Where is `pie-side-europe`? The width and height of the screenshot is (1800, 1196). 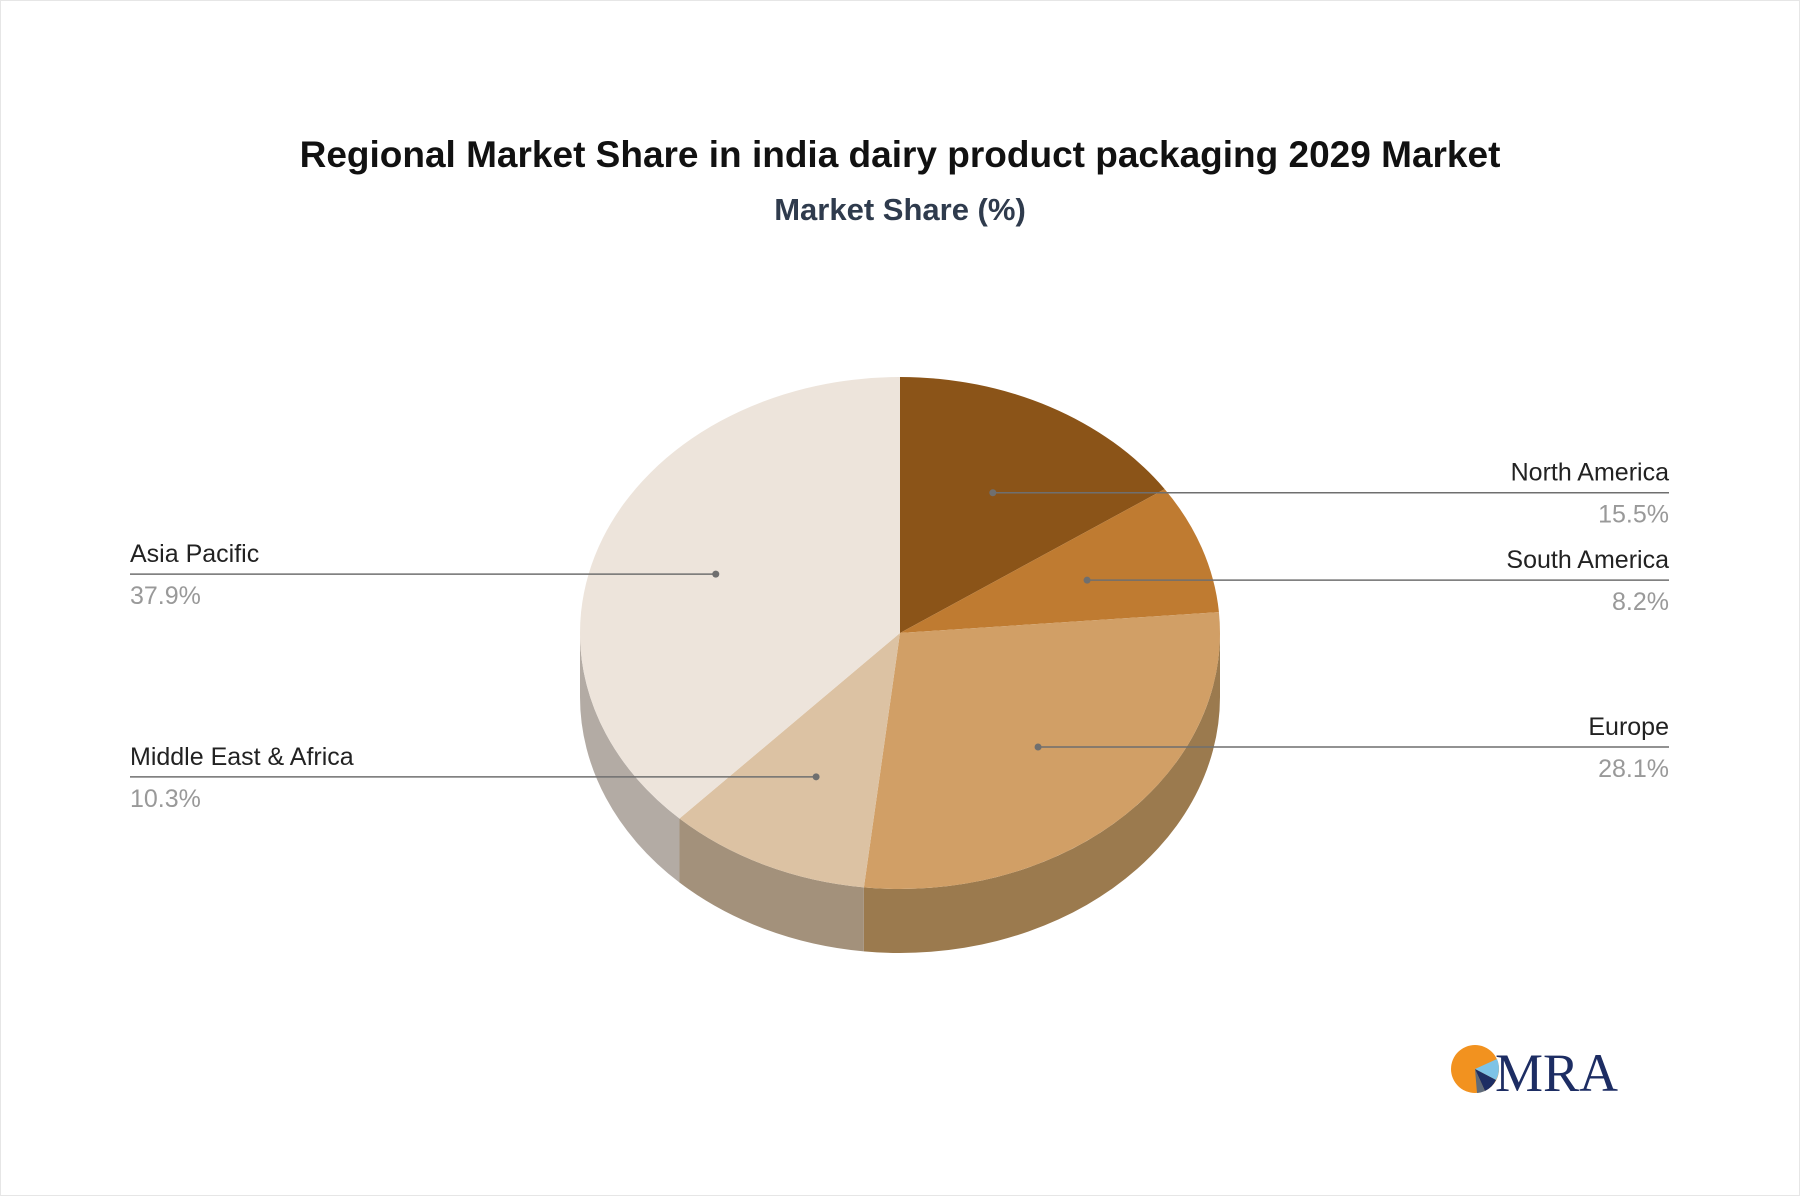
pie-side-europe is located at coordinates (1041, 793).